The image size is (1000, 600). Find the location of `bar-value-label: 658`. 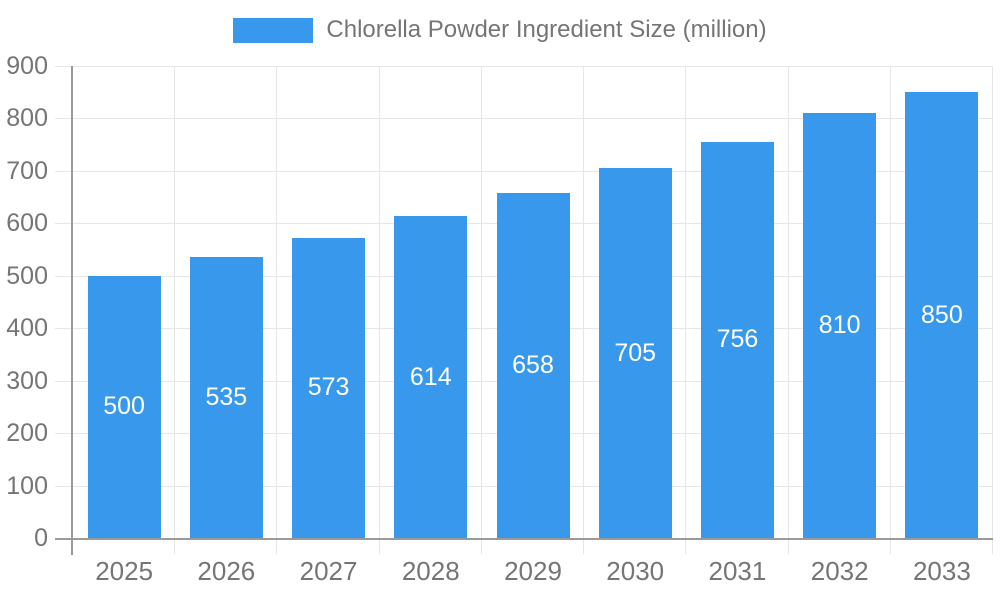

bar-value-label: 658 is located at coordinates (533, 364).